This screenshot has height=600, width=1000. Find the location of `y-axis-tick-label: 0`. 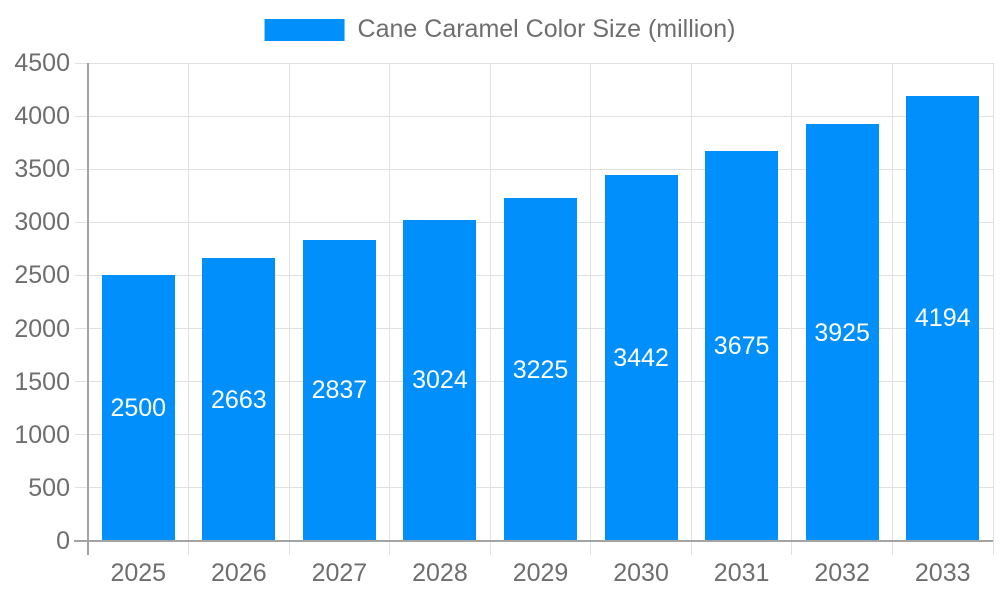

y-axis-tick-label: 0 is located at coordinates (63, 541).